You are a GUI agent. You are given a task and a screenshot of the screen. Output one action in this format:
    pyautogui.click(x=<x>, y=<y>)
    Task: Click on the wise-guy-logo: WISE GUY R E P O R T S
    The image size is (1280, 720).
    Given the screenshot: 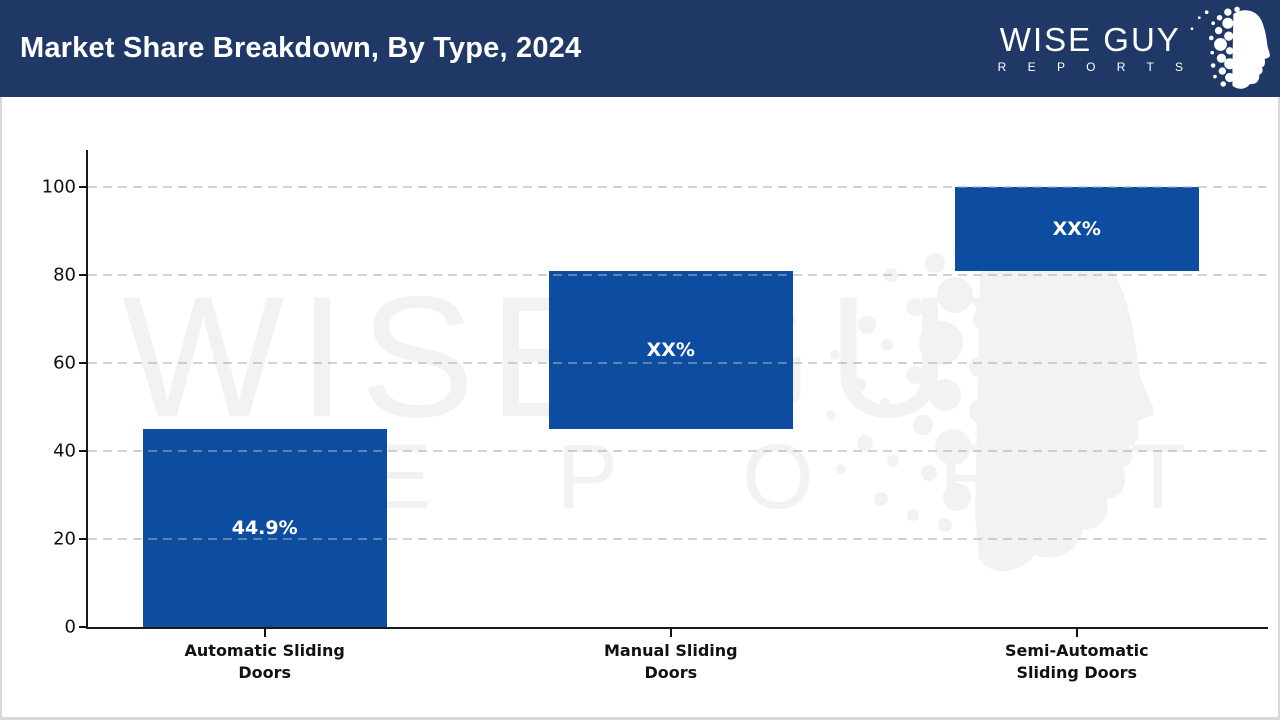 What is the action you would take?
    pyautogui.click(x=1134, y=49)
    